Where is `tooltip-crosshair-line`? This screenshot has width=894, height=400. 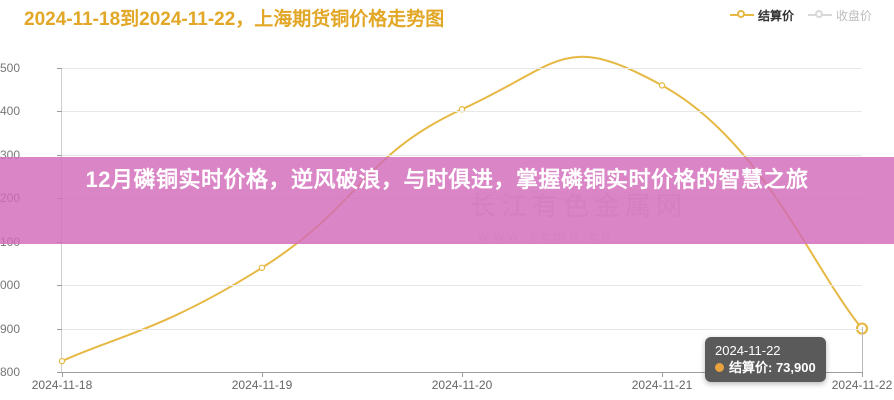 tooltip-crosshair-line is located at coordinates (862, 349).